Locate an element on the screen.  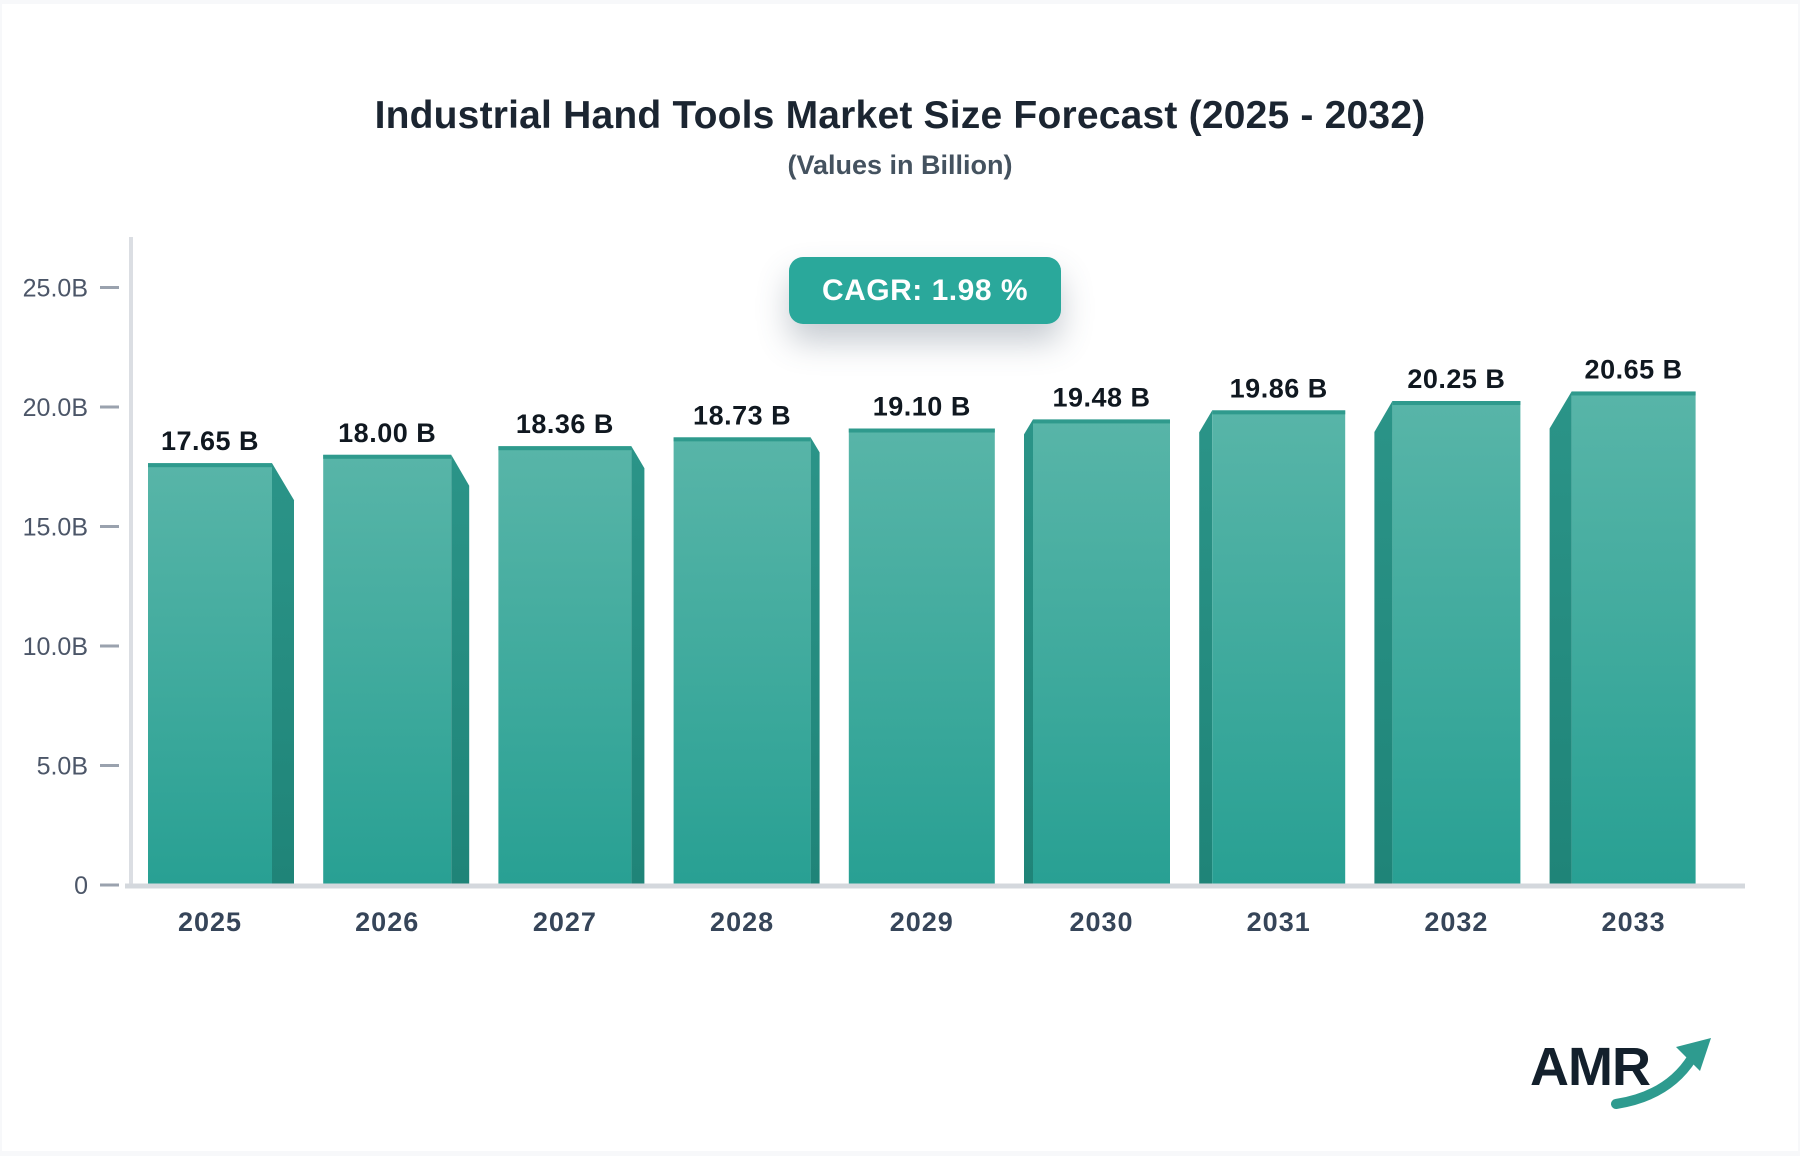
bar-2026 is located at coordinates (387, 670).